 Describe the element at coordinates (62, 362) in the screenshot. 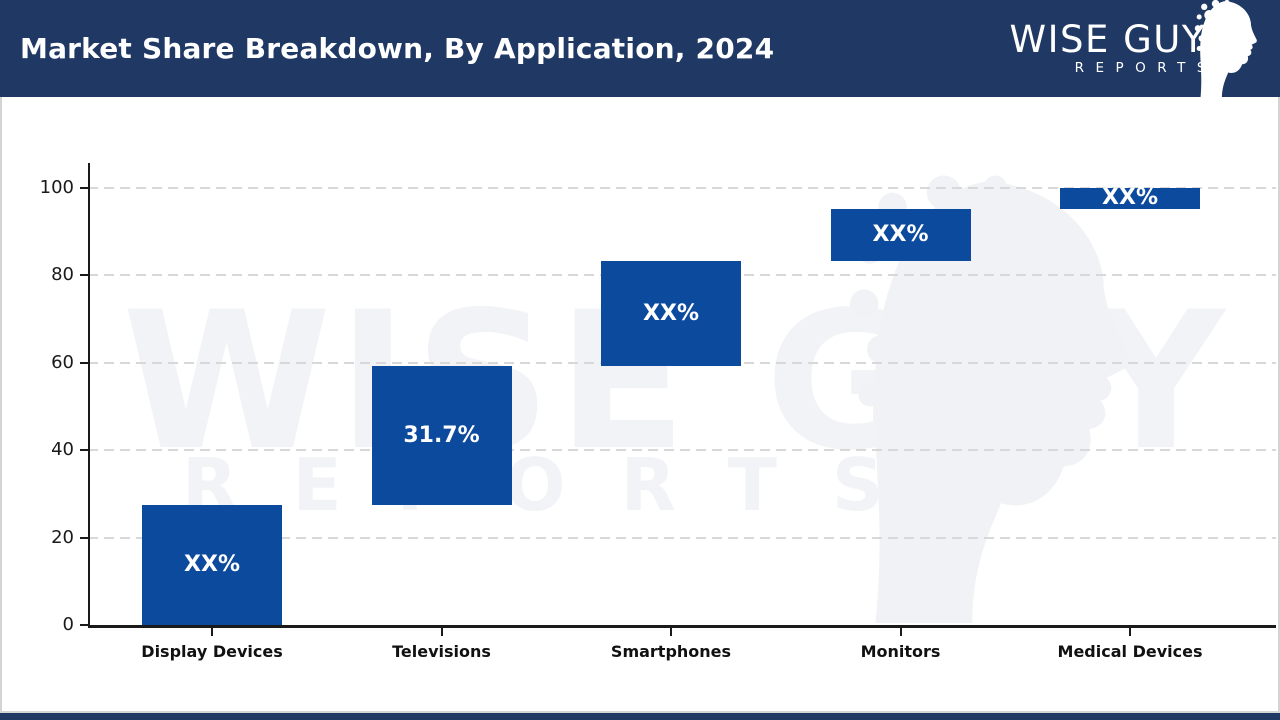

I see `y-tick-label: 60` at that location.